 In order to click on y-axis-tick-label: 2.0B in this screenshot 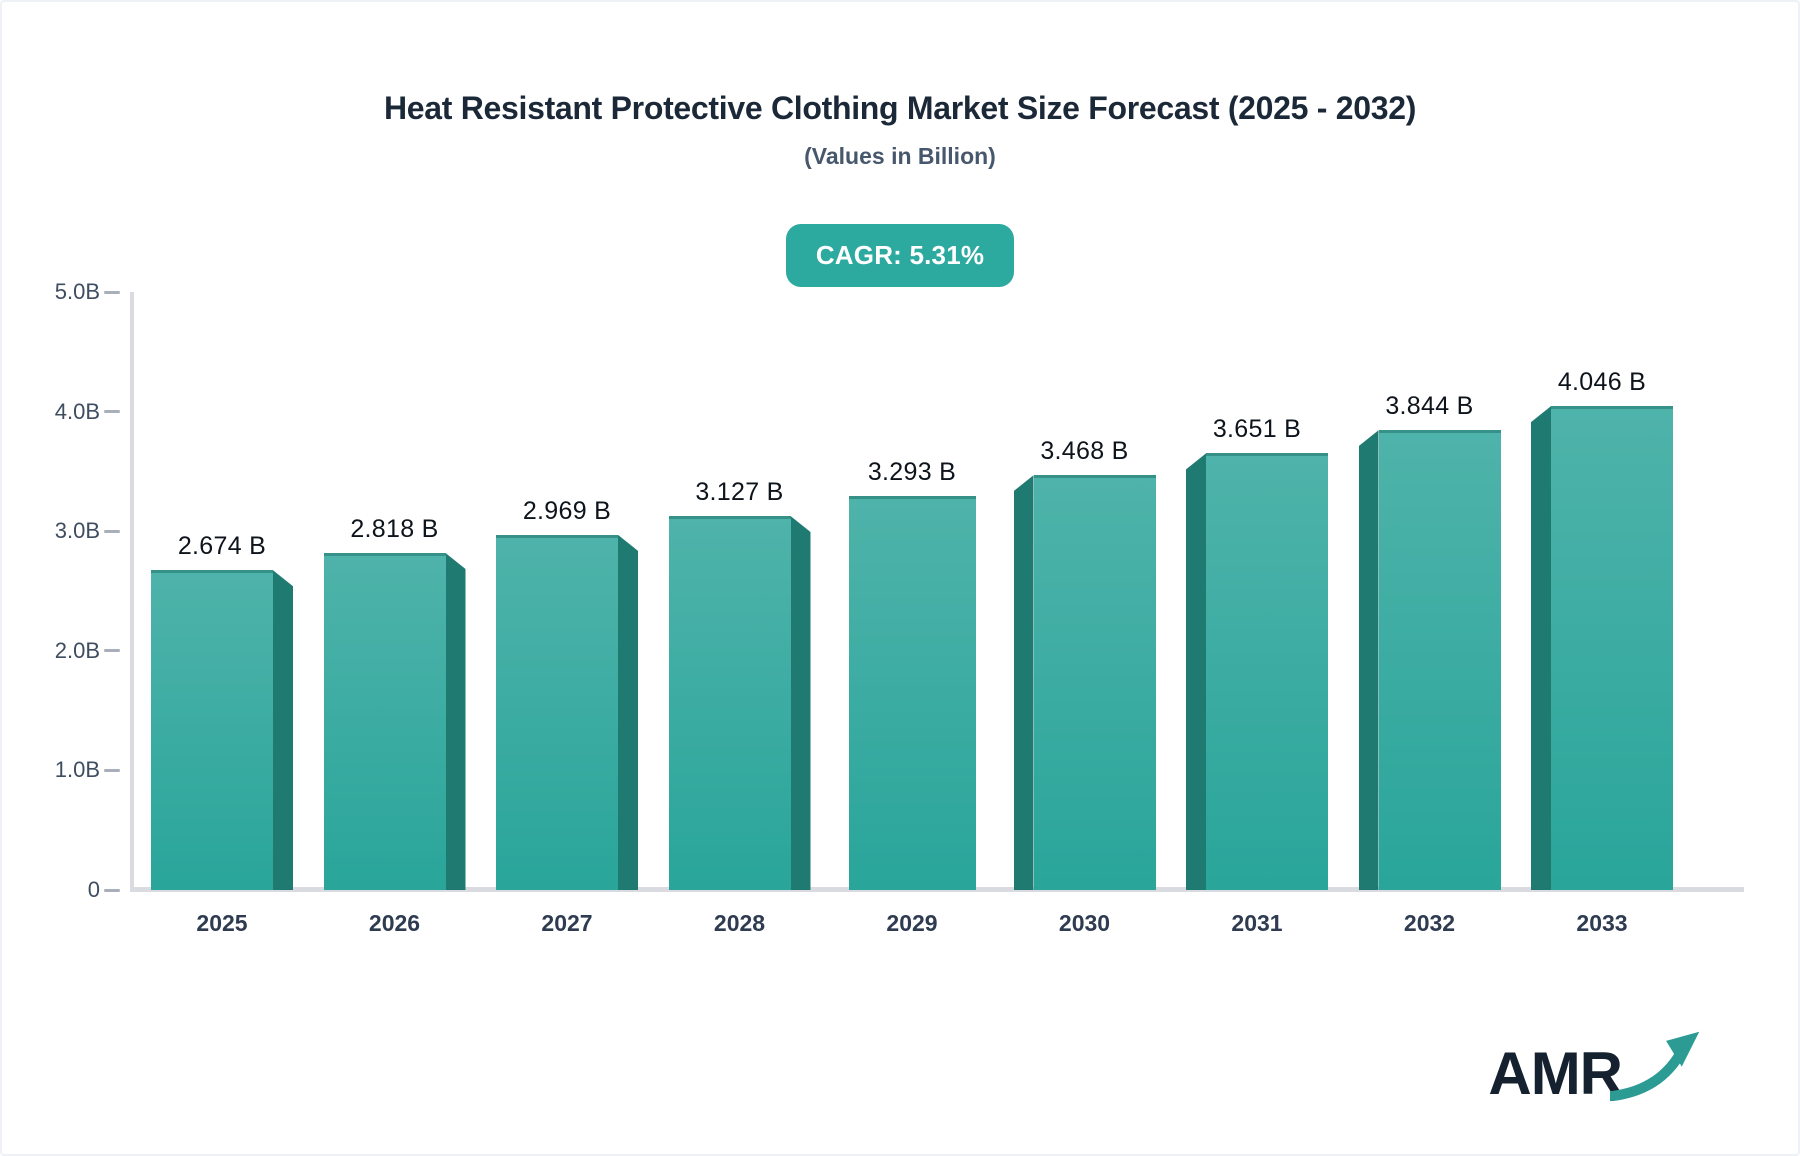, I will do `click(77, 650)`.